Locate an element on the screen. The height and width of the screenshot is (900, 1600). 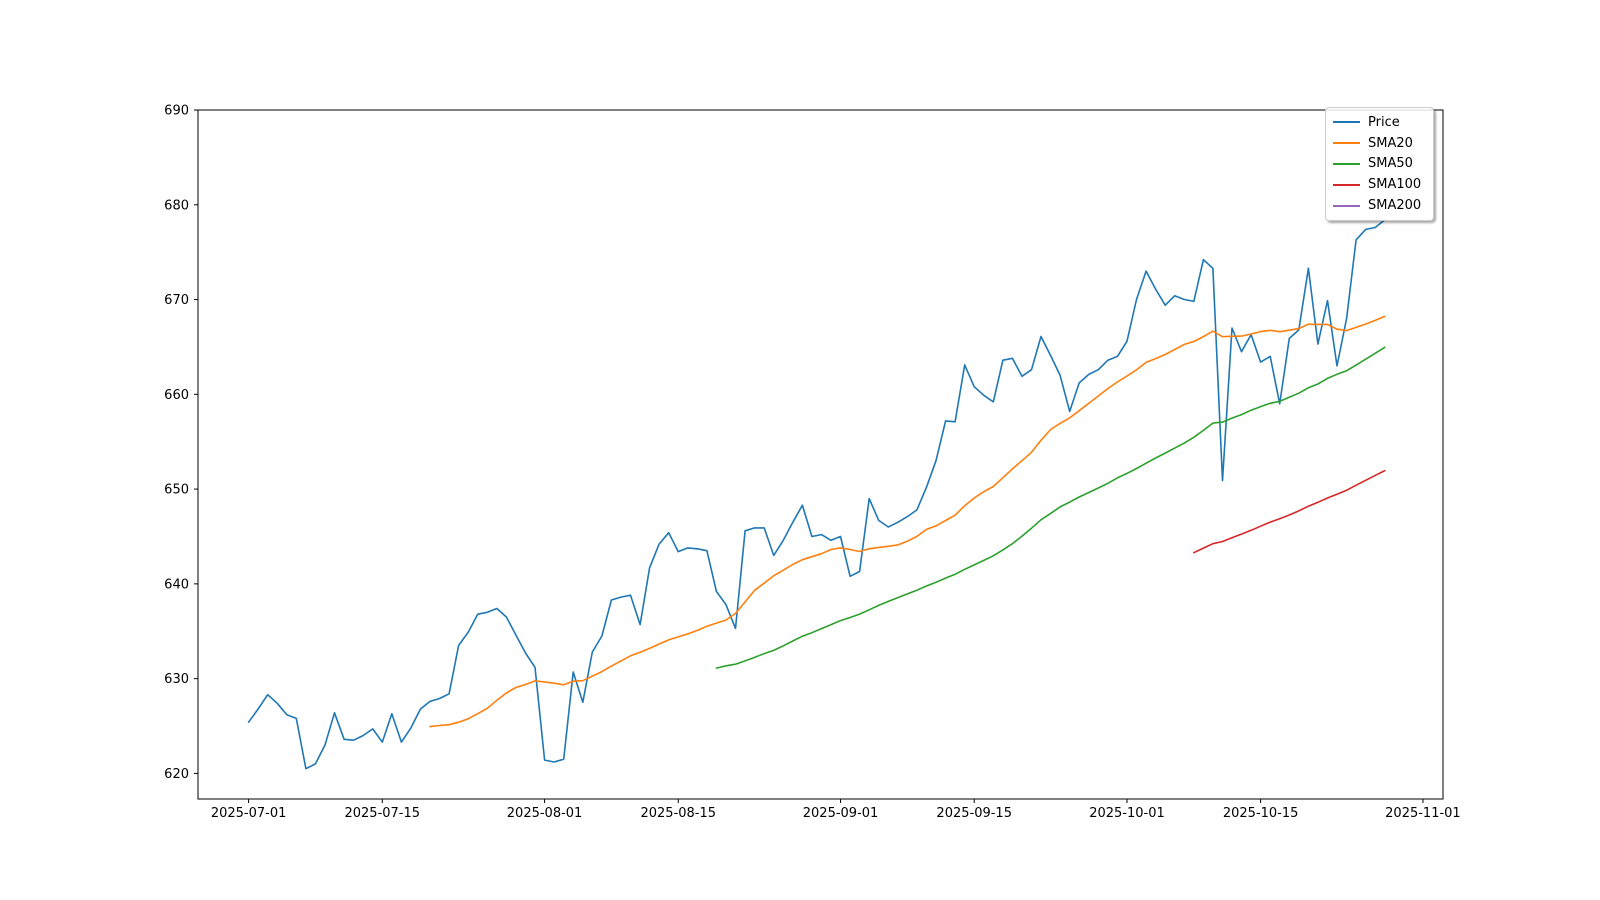
y-tick-label: 660 is located at coordinates (176, 395).